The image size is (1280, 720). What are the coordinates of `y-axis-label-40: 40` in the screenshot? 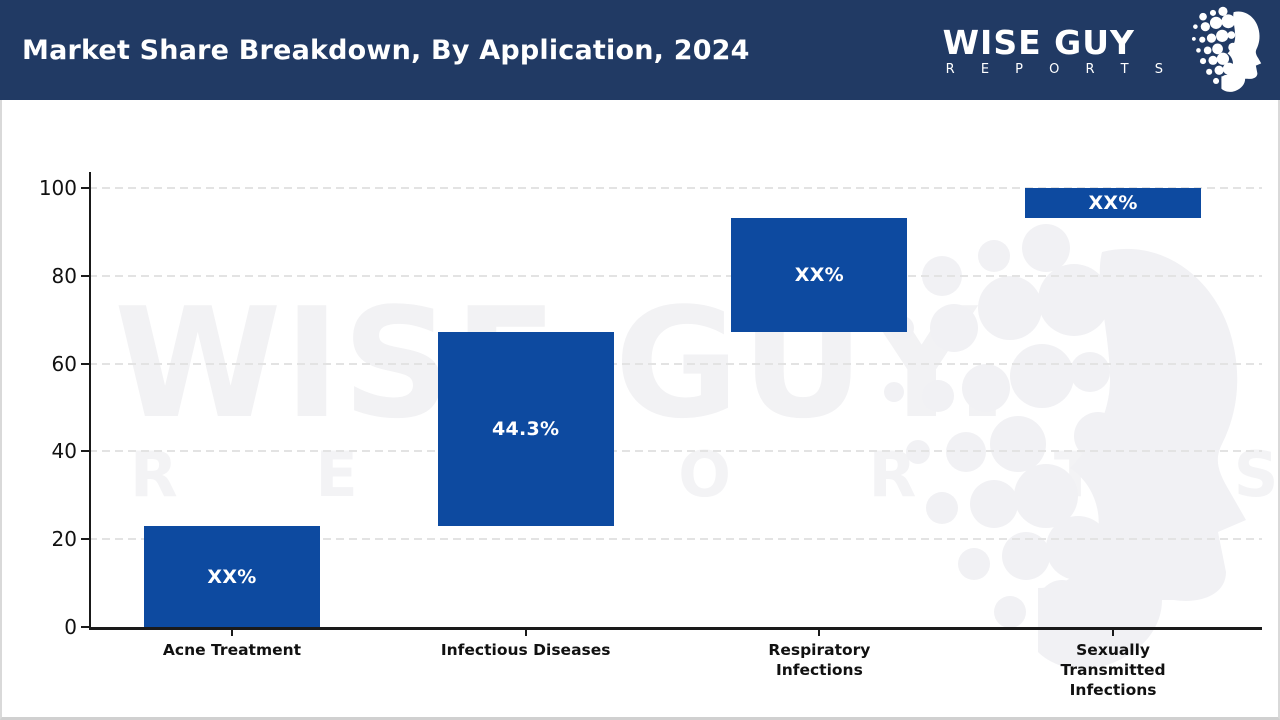 It's located at (64, 451).